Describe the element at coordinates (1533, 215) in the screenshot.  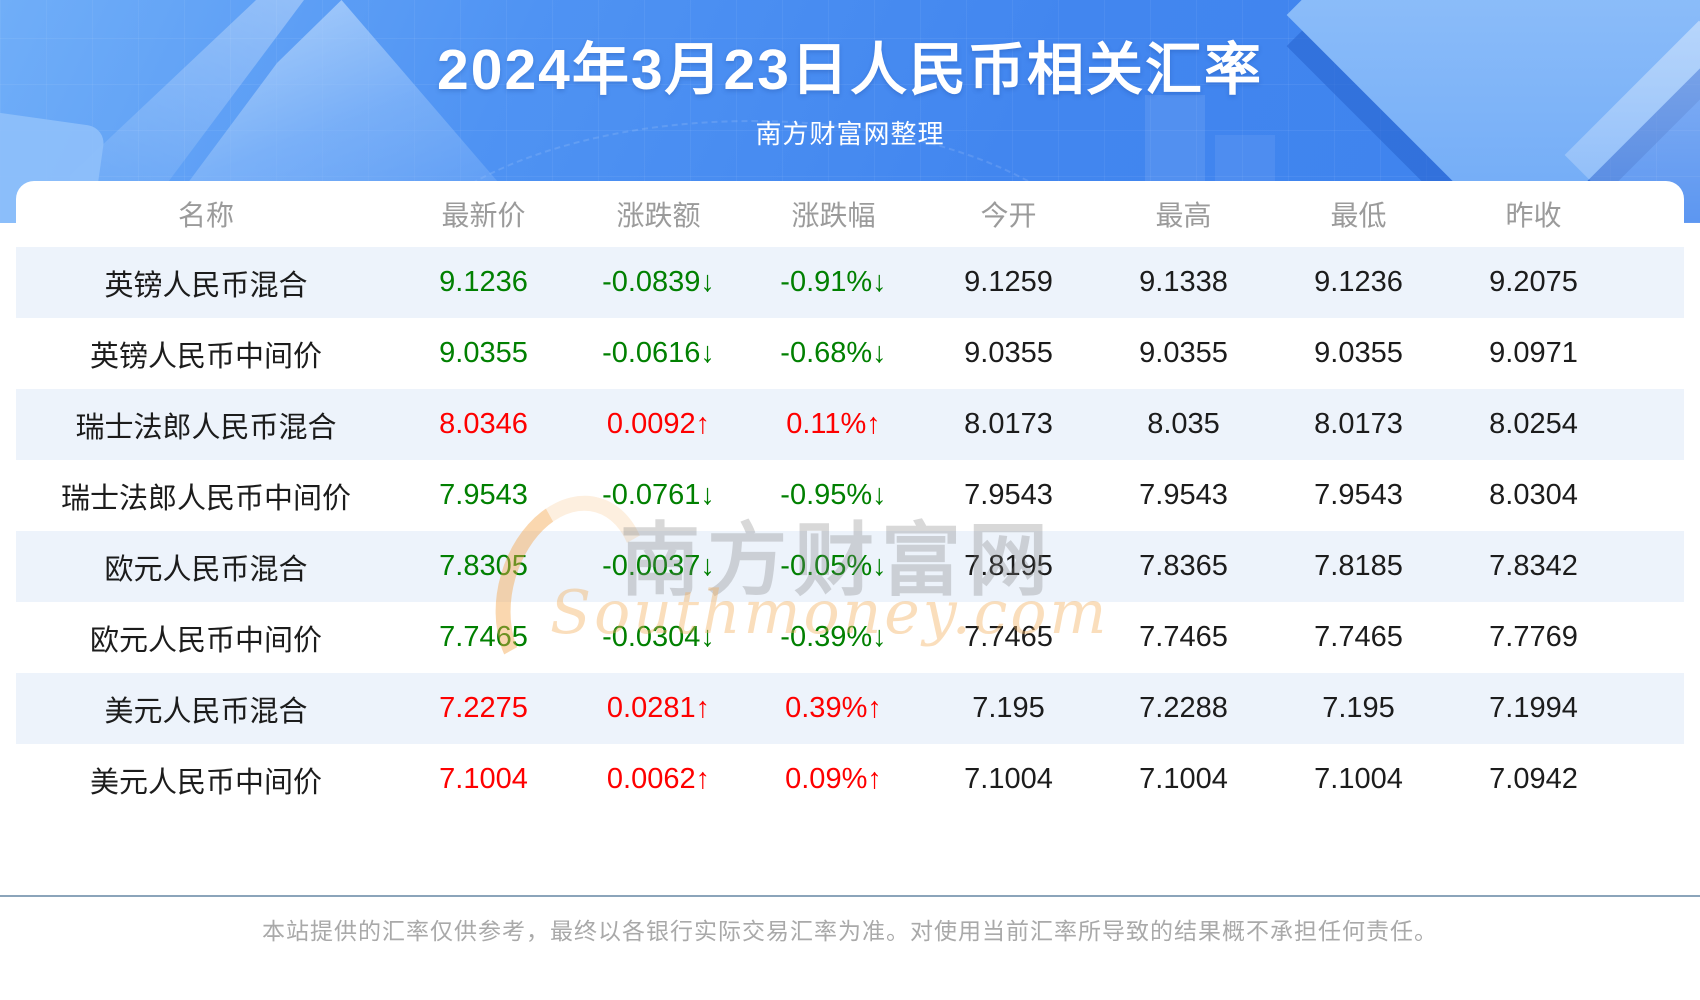
I see `column-header-prev-close: 昨收` at that location.